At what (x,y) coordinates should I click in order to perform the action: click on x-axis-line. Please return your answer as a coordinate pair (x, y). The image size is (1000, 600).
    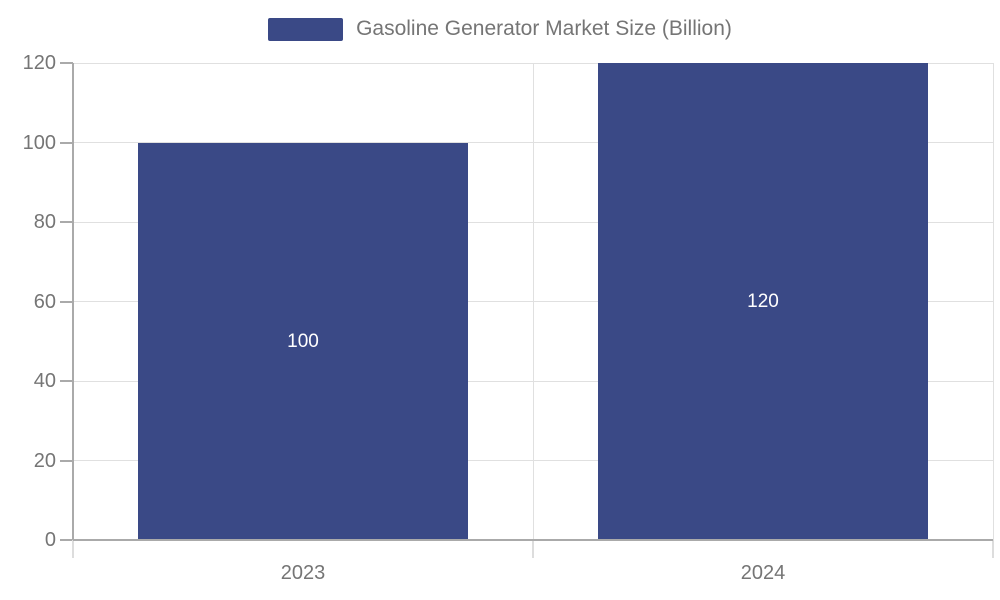
    Looking at the image, I should click on (533, 540).